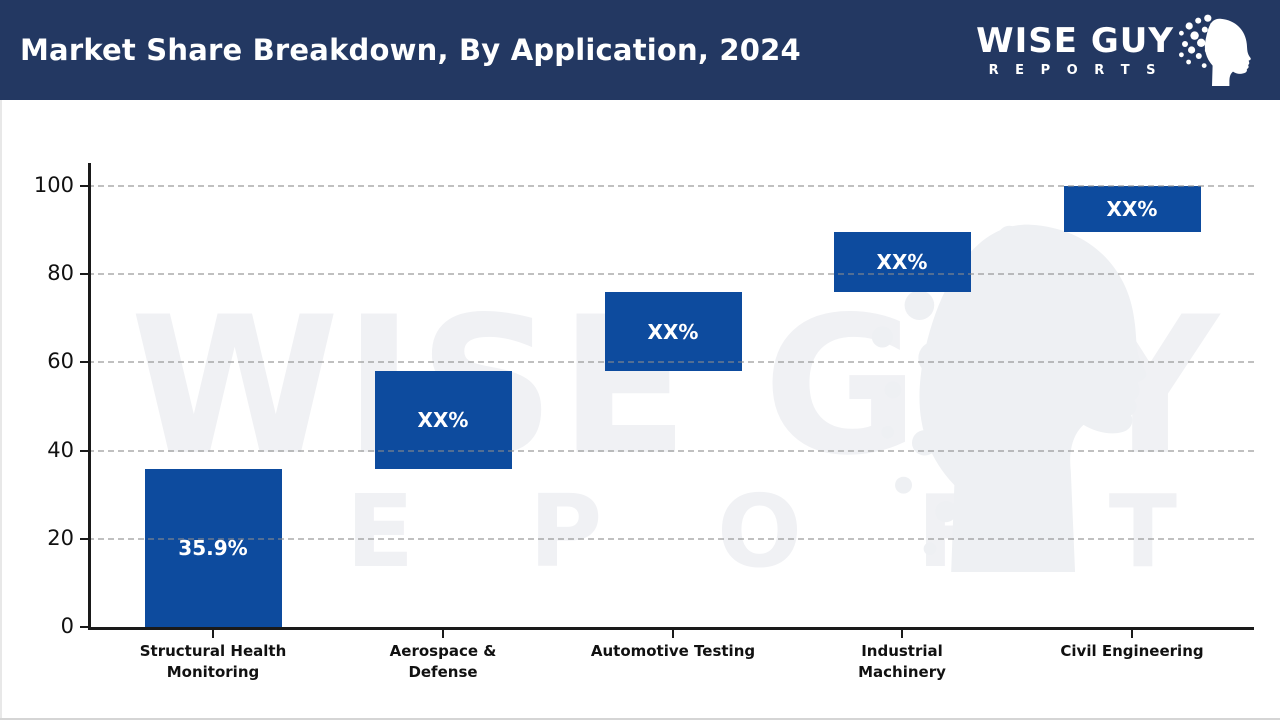 Image resolution: width=1280 pixels, height=720 pixels. What do you see at coordinates (1075, 70) in the screenshot?
I see `brand-subtitle: R E P O R T S` at bounding box center [1075, 70].